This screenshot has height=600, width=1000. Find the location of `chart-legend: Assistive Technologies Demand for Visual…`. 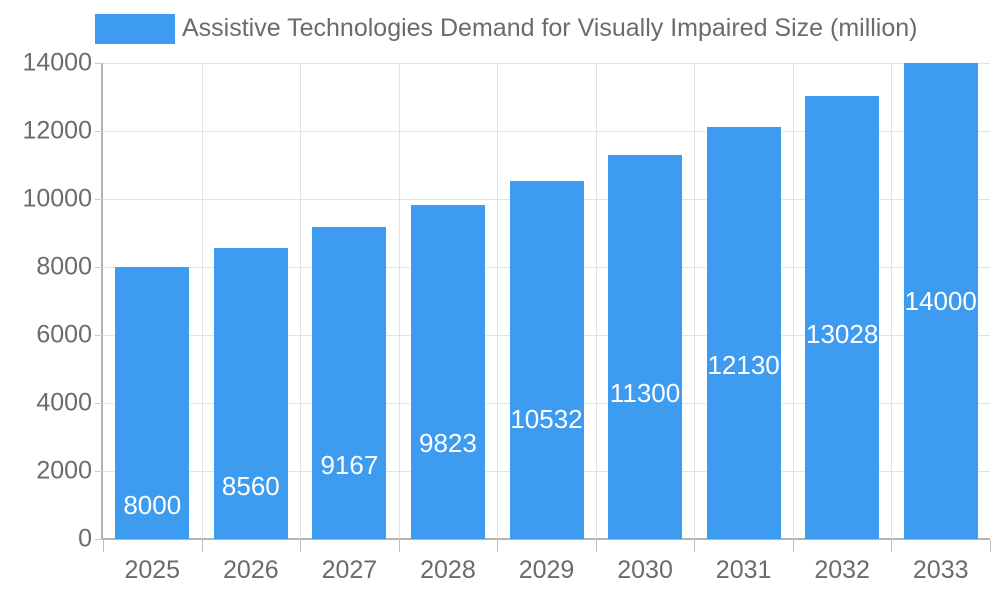

chart-legend: Assistive Technologies Demand for Visual… is located at coordinates (506, 28).